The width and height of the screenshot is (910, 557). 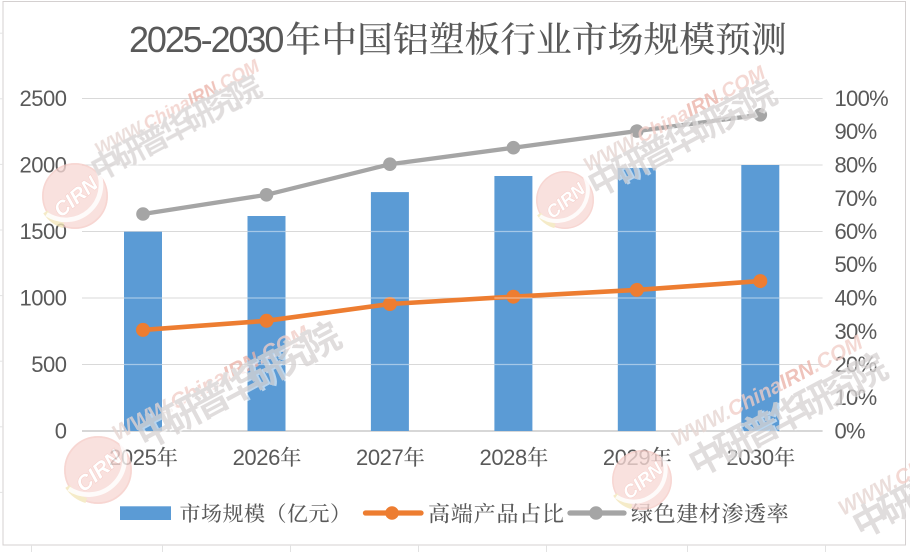 I want to click on svg-text: 50%, so click(x=856, y=264).